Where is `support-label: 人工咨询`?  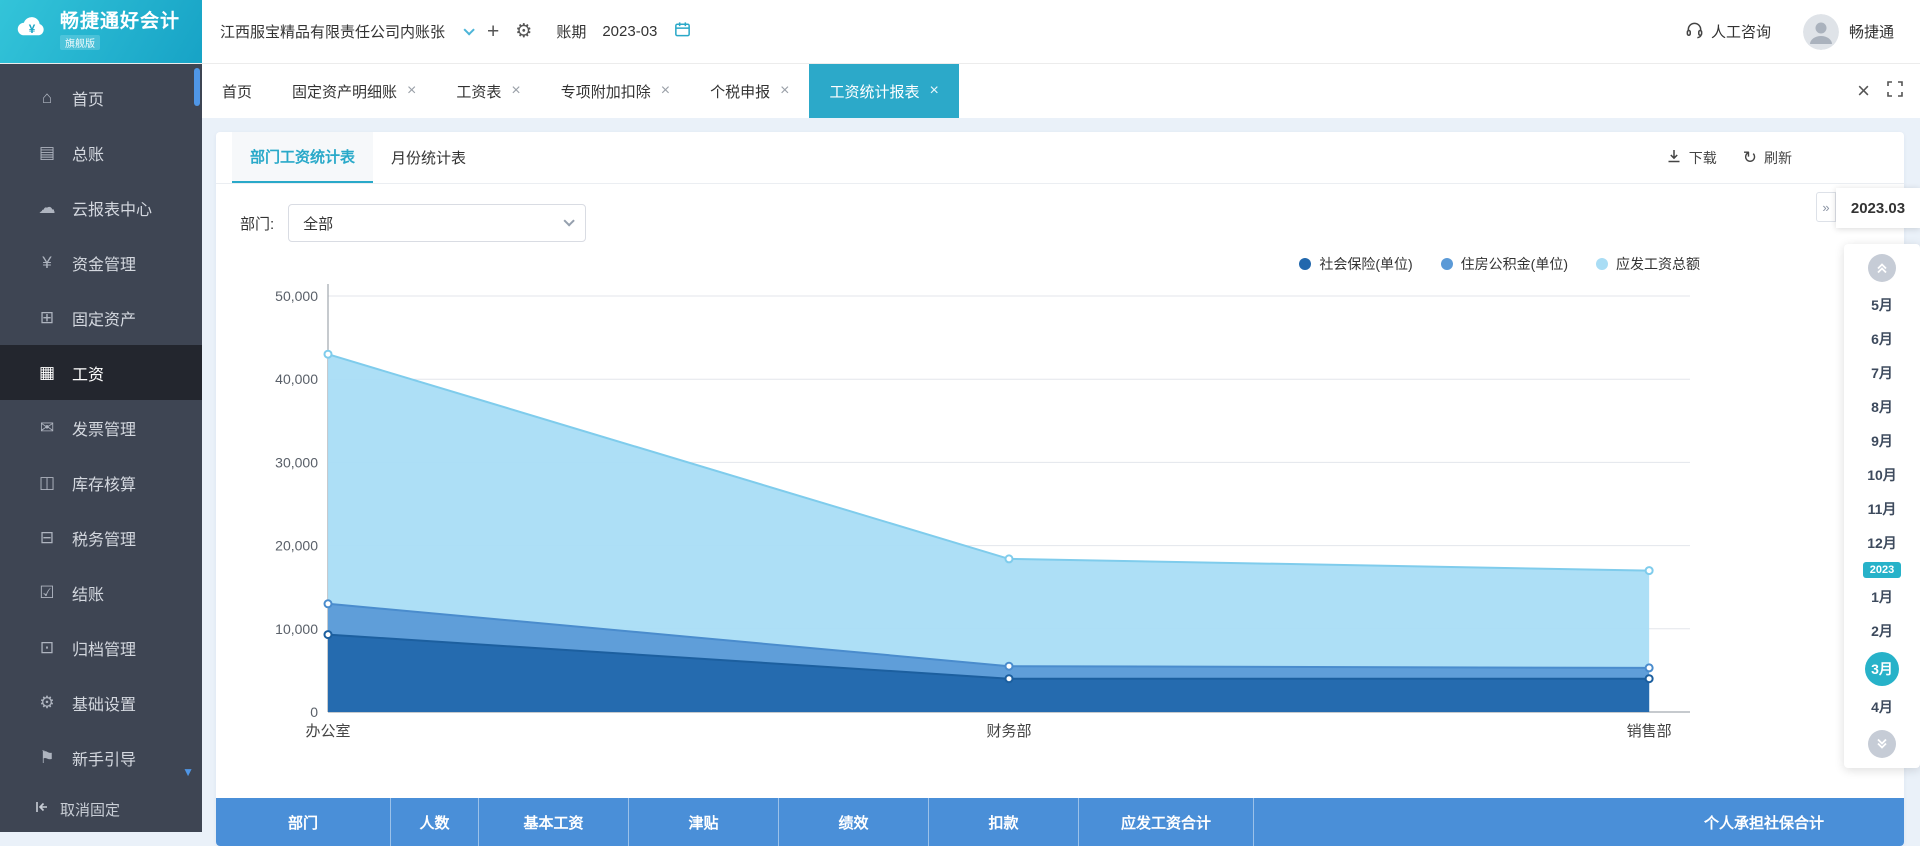
support-label: 人工咨询 is located at coordinates (1740, 32).